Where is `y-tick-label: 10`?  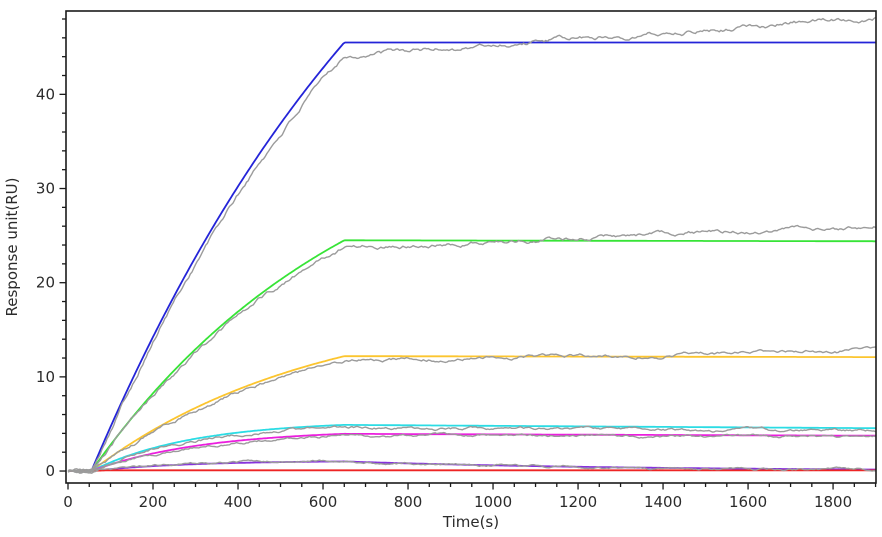 y-tick-label: 10 is located at coordinates (45, 377).